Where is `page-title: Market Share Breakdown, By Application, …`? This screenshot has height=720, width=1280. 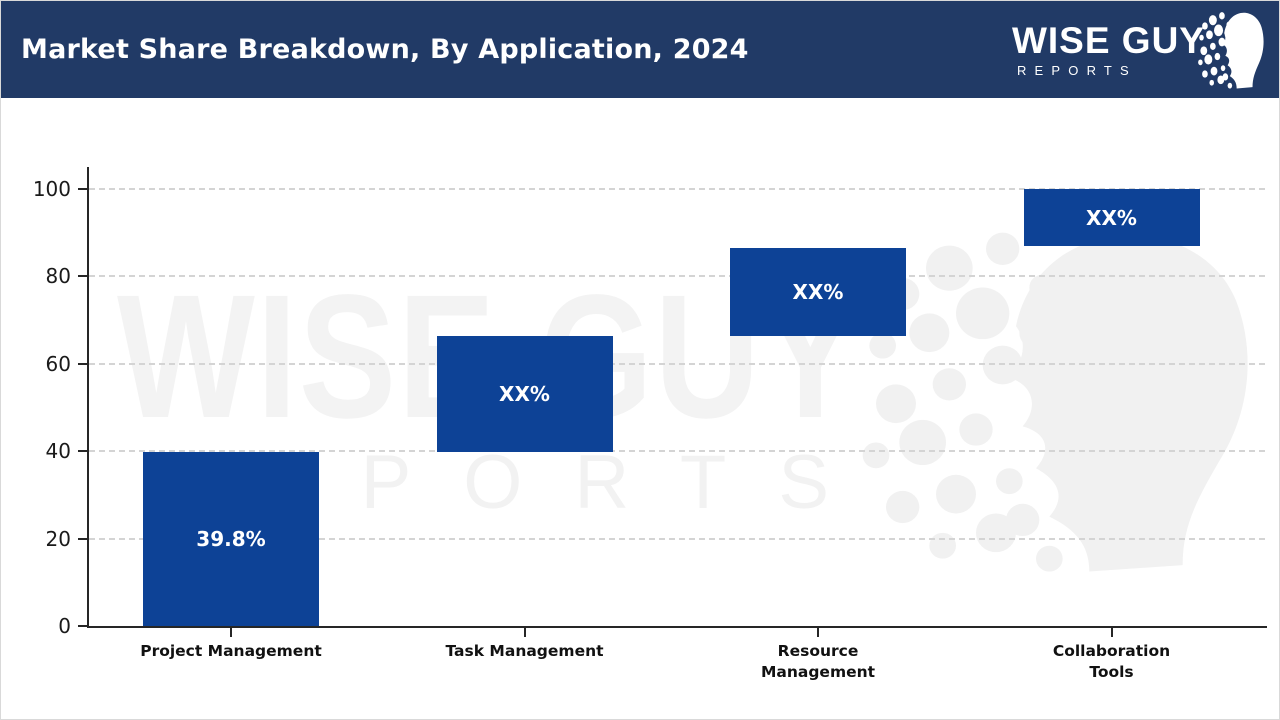
page-title: Market Share Breakdown, By Application, … is located at coordinates (385, 49).